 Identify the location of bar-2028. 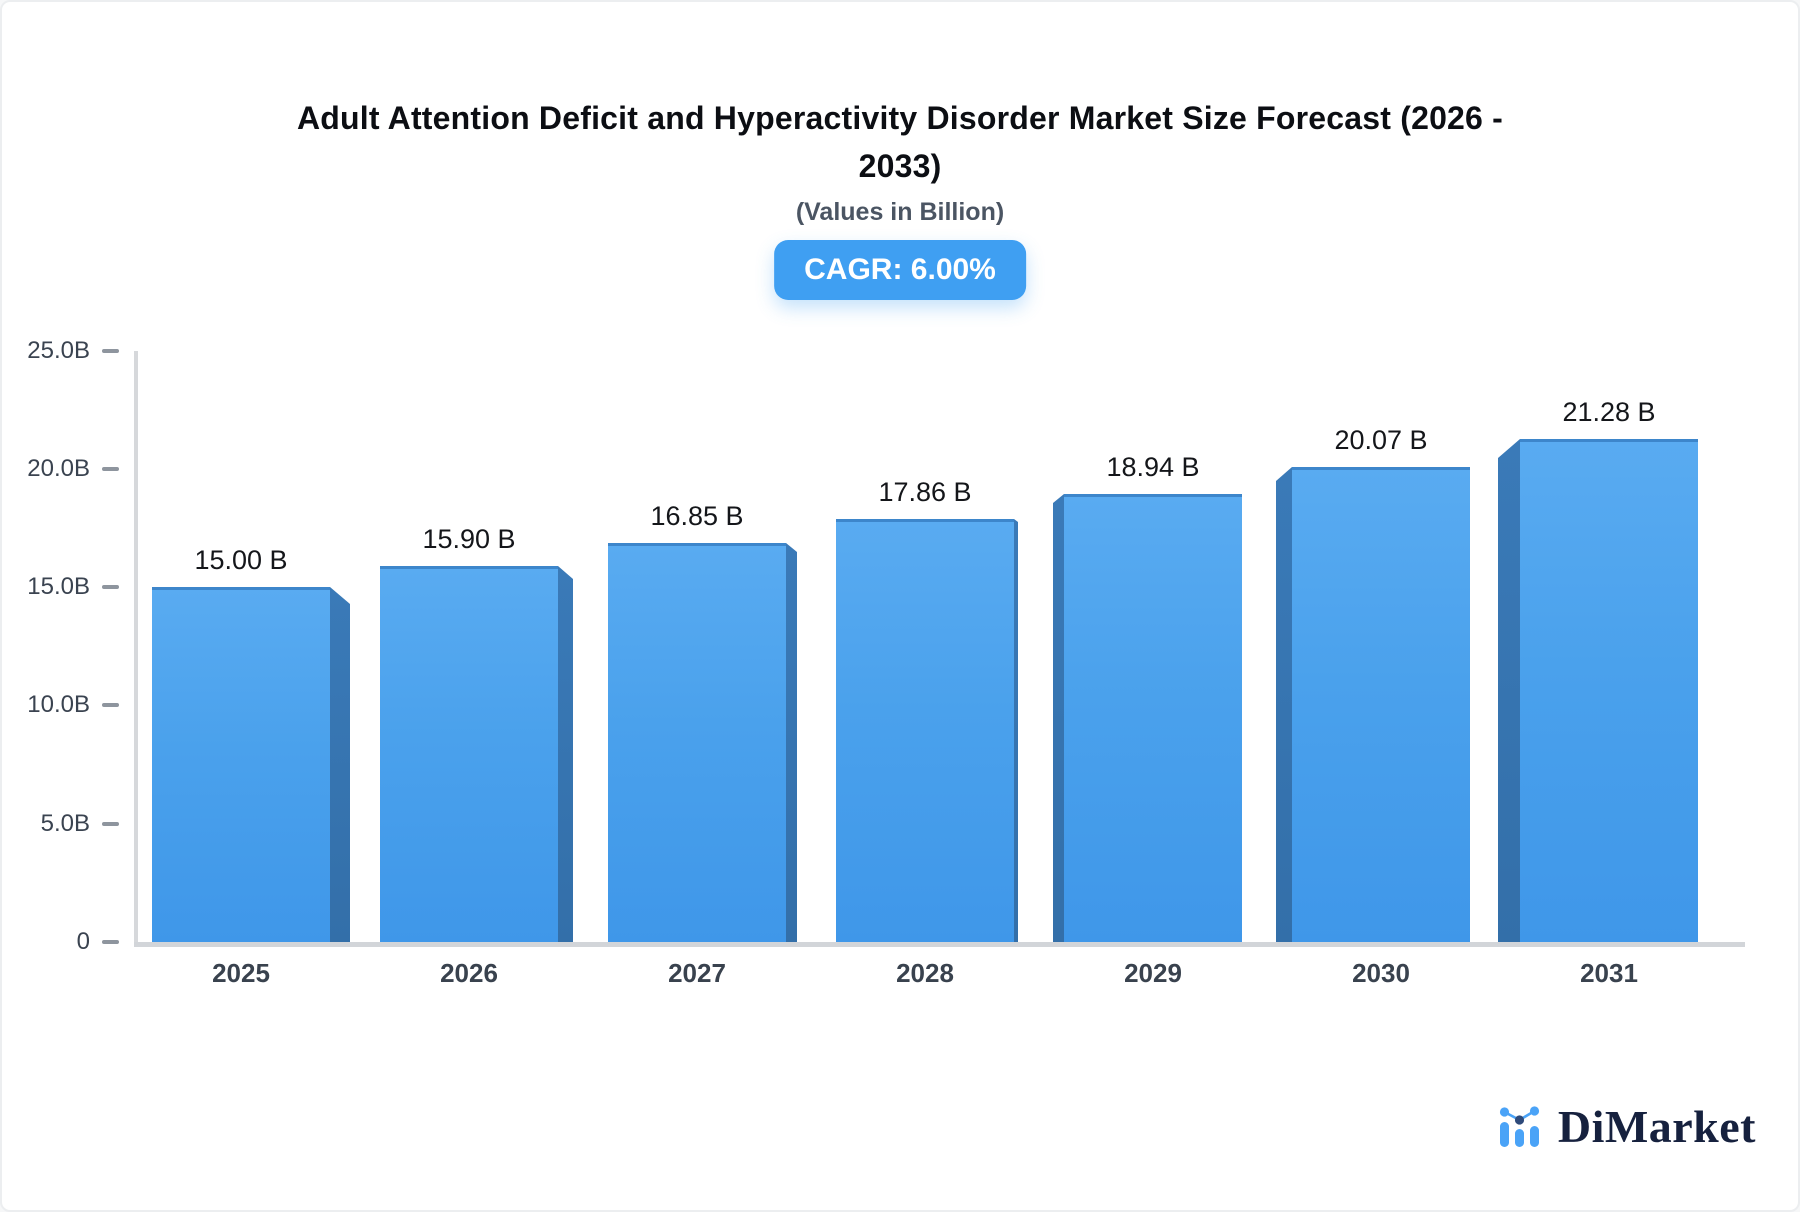
(925, 730).